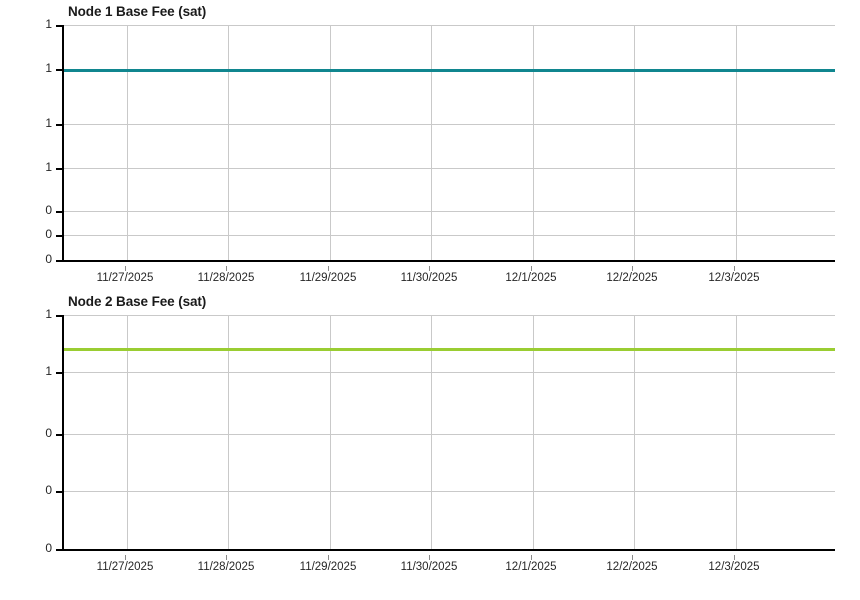 The image size is (860, 600). What do you see at coordinates (26, 142) in the screenshot?
I see `y-axis-node-1: 1 1 1 1 0 0 0` at bounding box center [26, 142].